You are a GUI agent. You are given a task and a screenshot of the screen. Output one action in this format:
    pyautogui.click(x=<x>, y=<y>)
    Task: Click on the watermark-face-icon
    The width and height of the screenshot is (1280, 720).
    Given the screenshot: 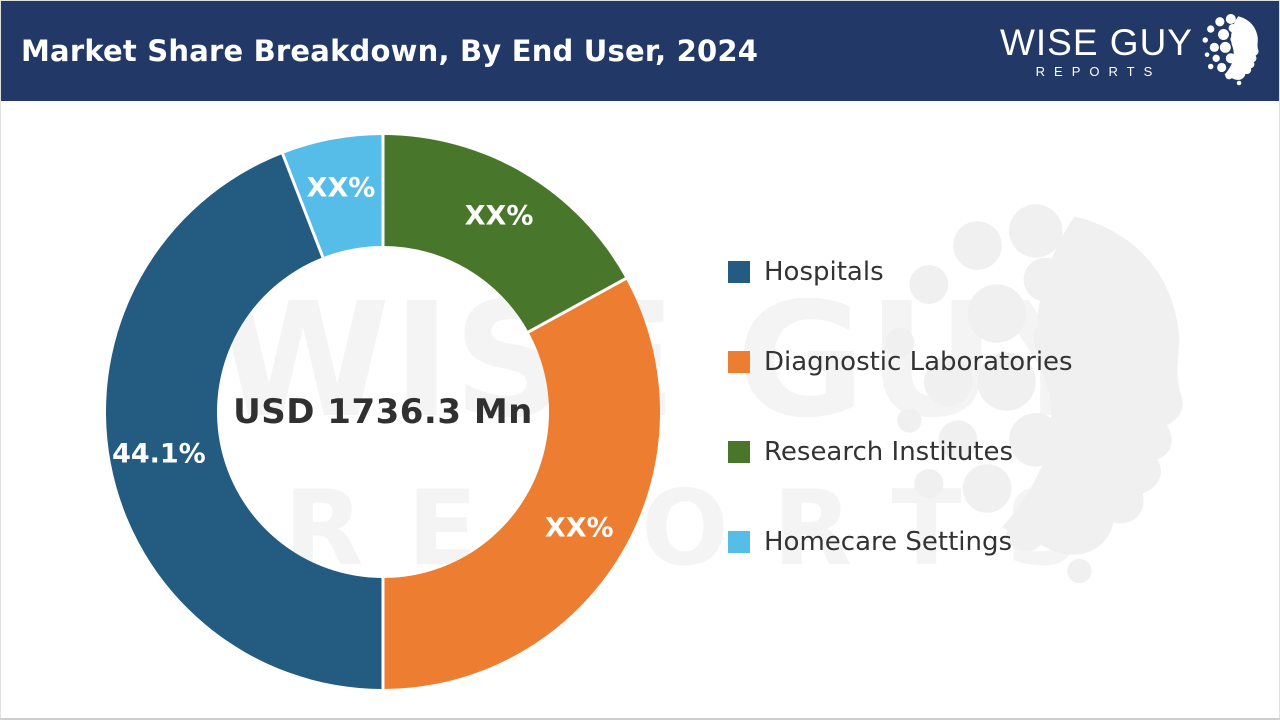 What is the action you would take?
    pyautogui.click(x=1034, y=394)
    